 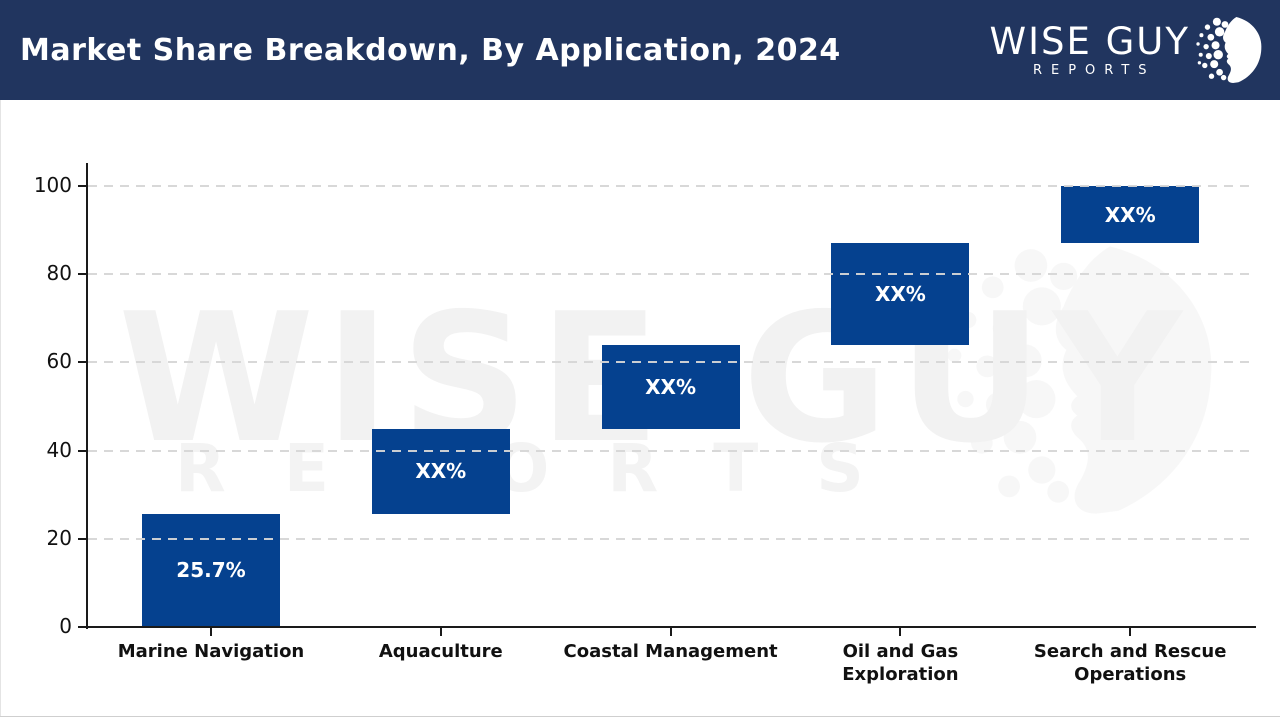 What do you see at coordinates (59, 273) in the screenshot?
I see `y-tick-label: 80` at bounding box center [59, 273].